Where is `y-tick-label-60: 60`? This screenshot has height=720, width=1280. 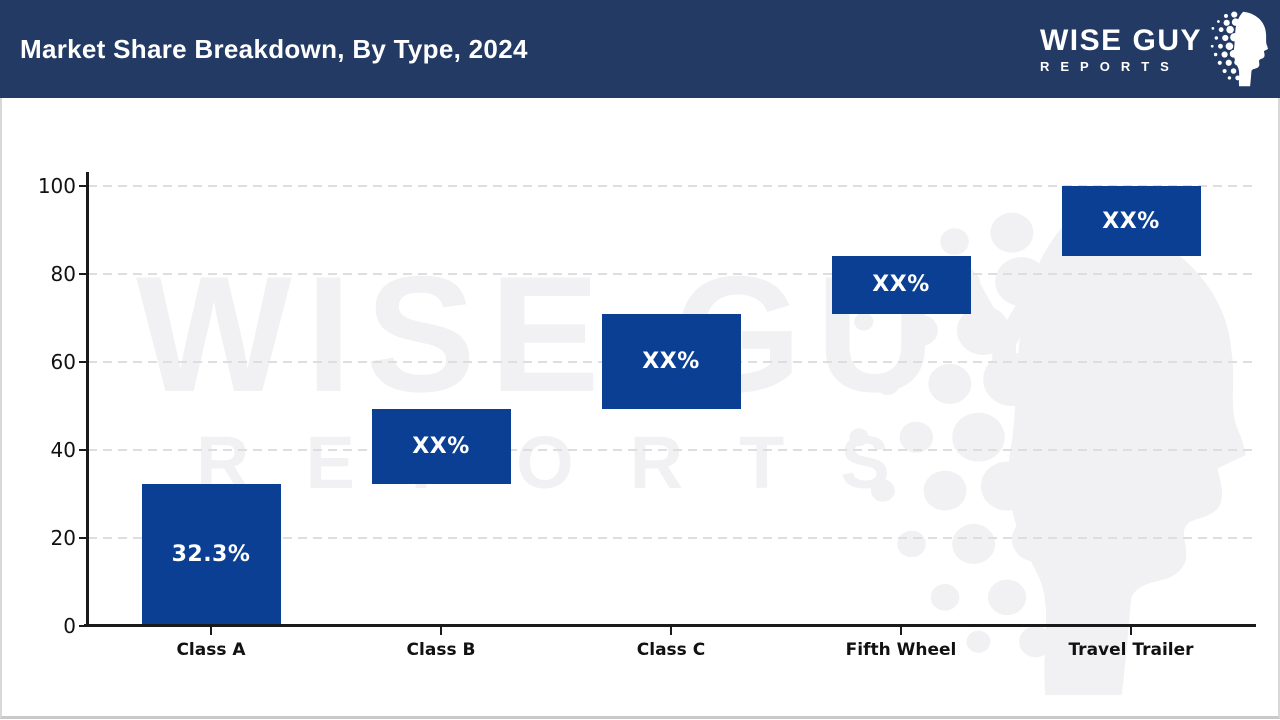
y-tick-label-60: 60 is located at coordinates (63, 362).